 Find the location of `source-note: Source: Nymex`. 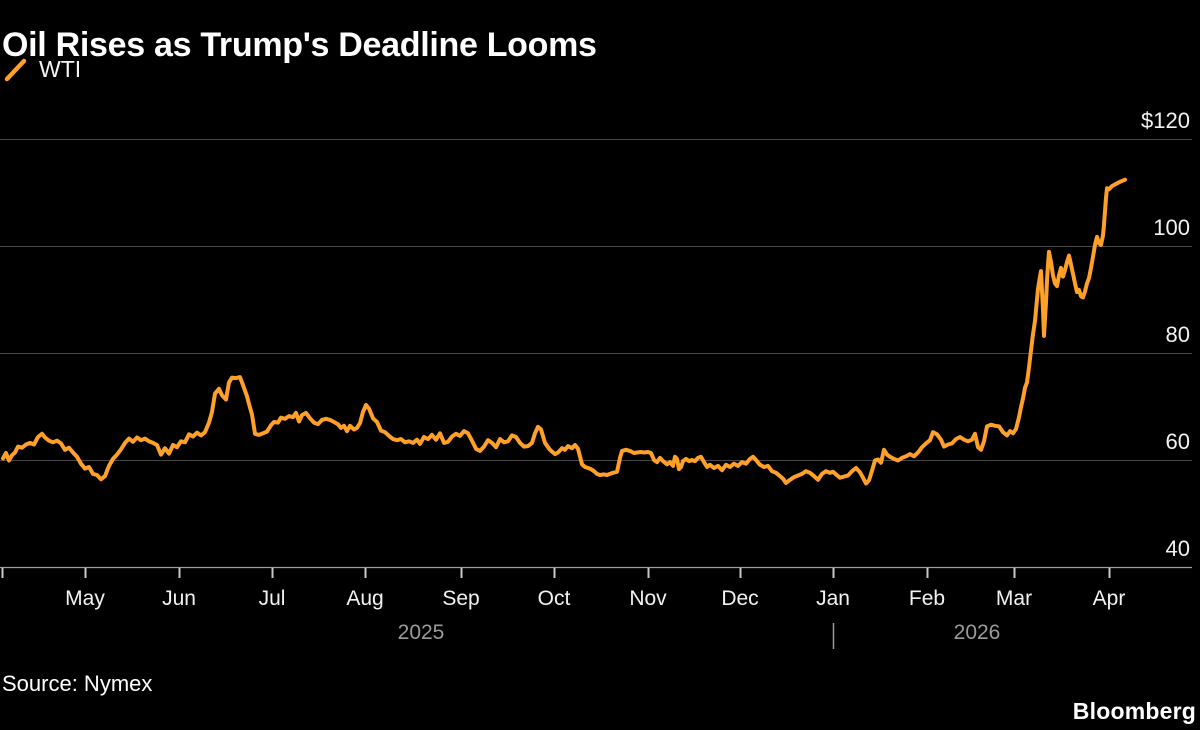

source-note: Source: Nymex is located at coordinates (77, 683).